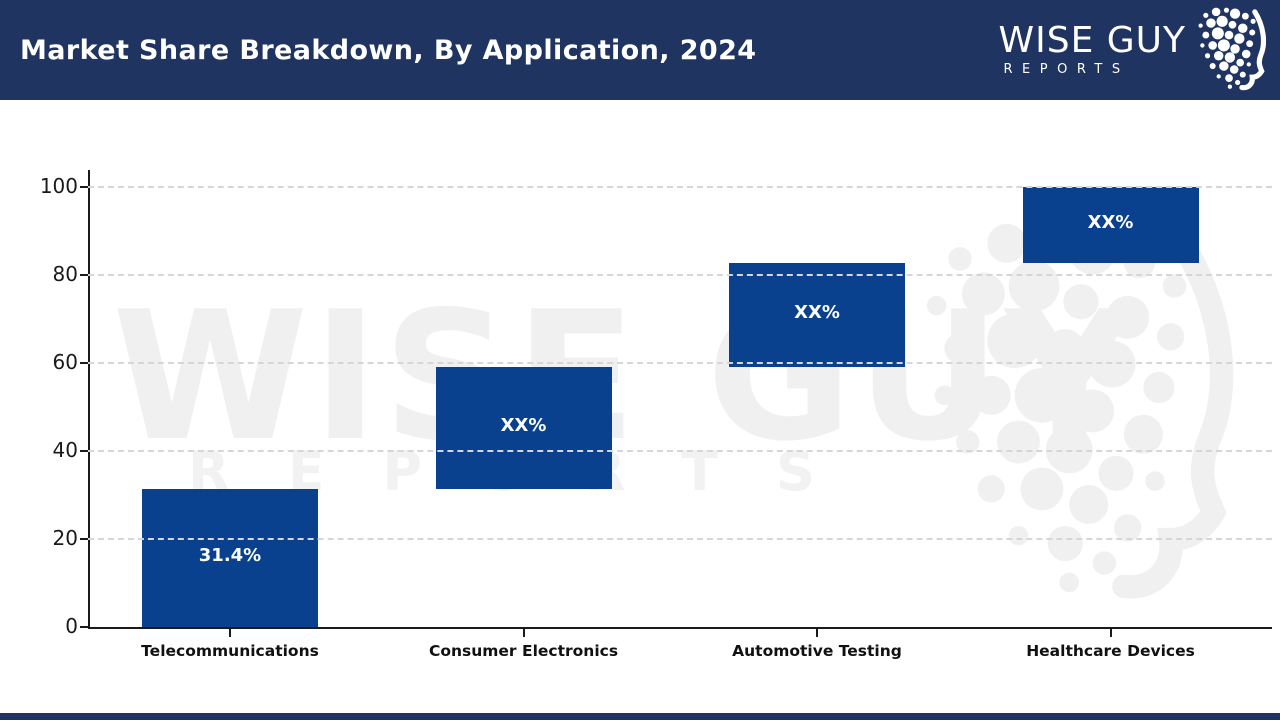 Image resolution: width=1280 pixels, height=720 pixels. What do you see at coordinates (89, 399) in the screenshot?
I see `y-axis-spine` at bounding box center [89, 399].